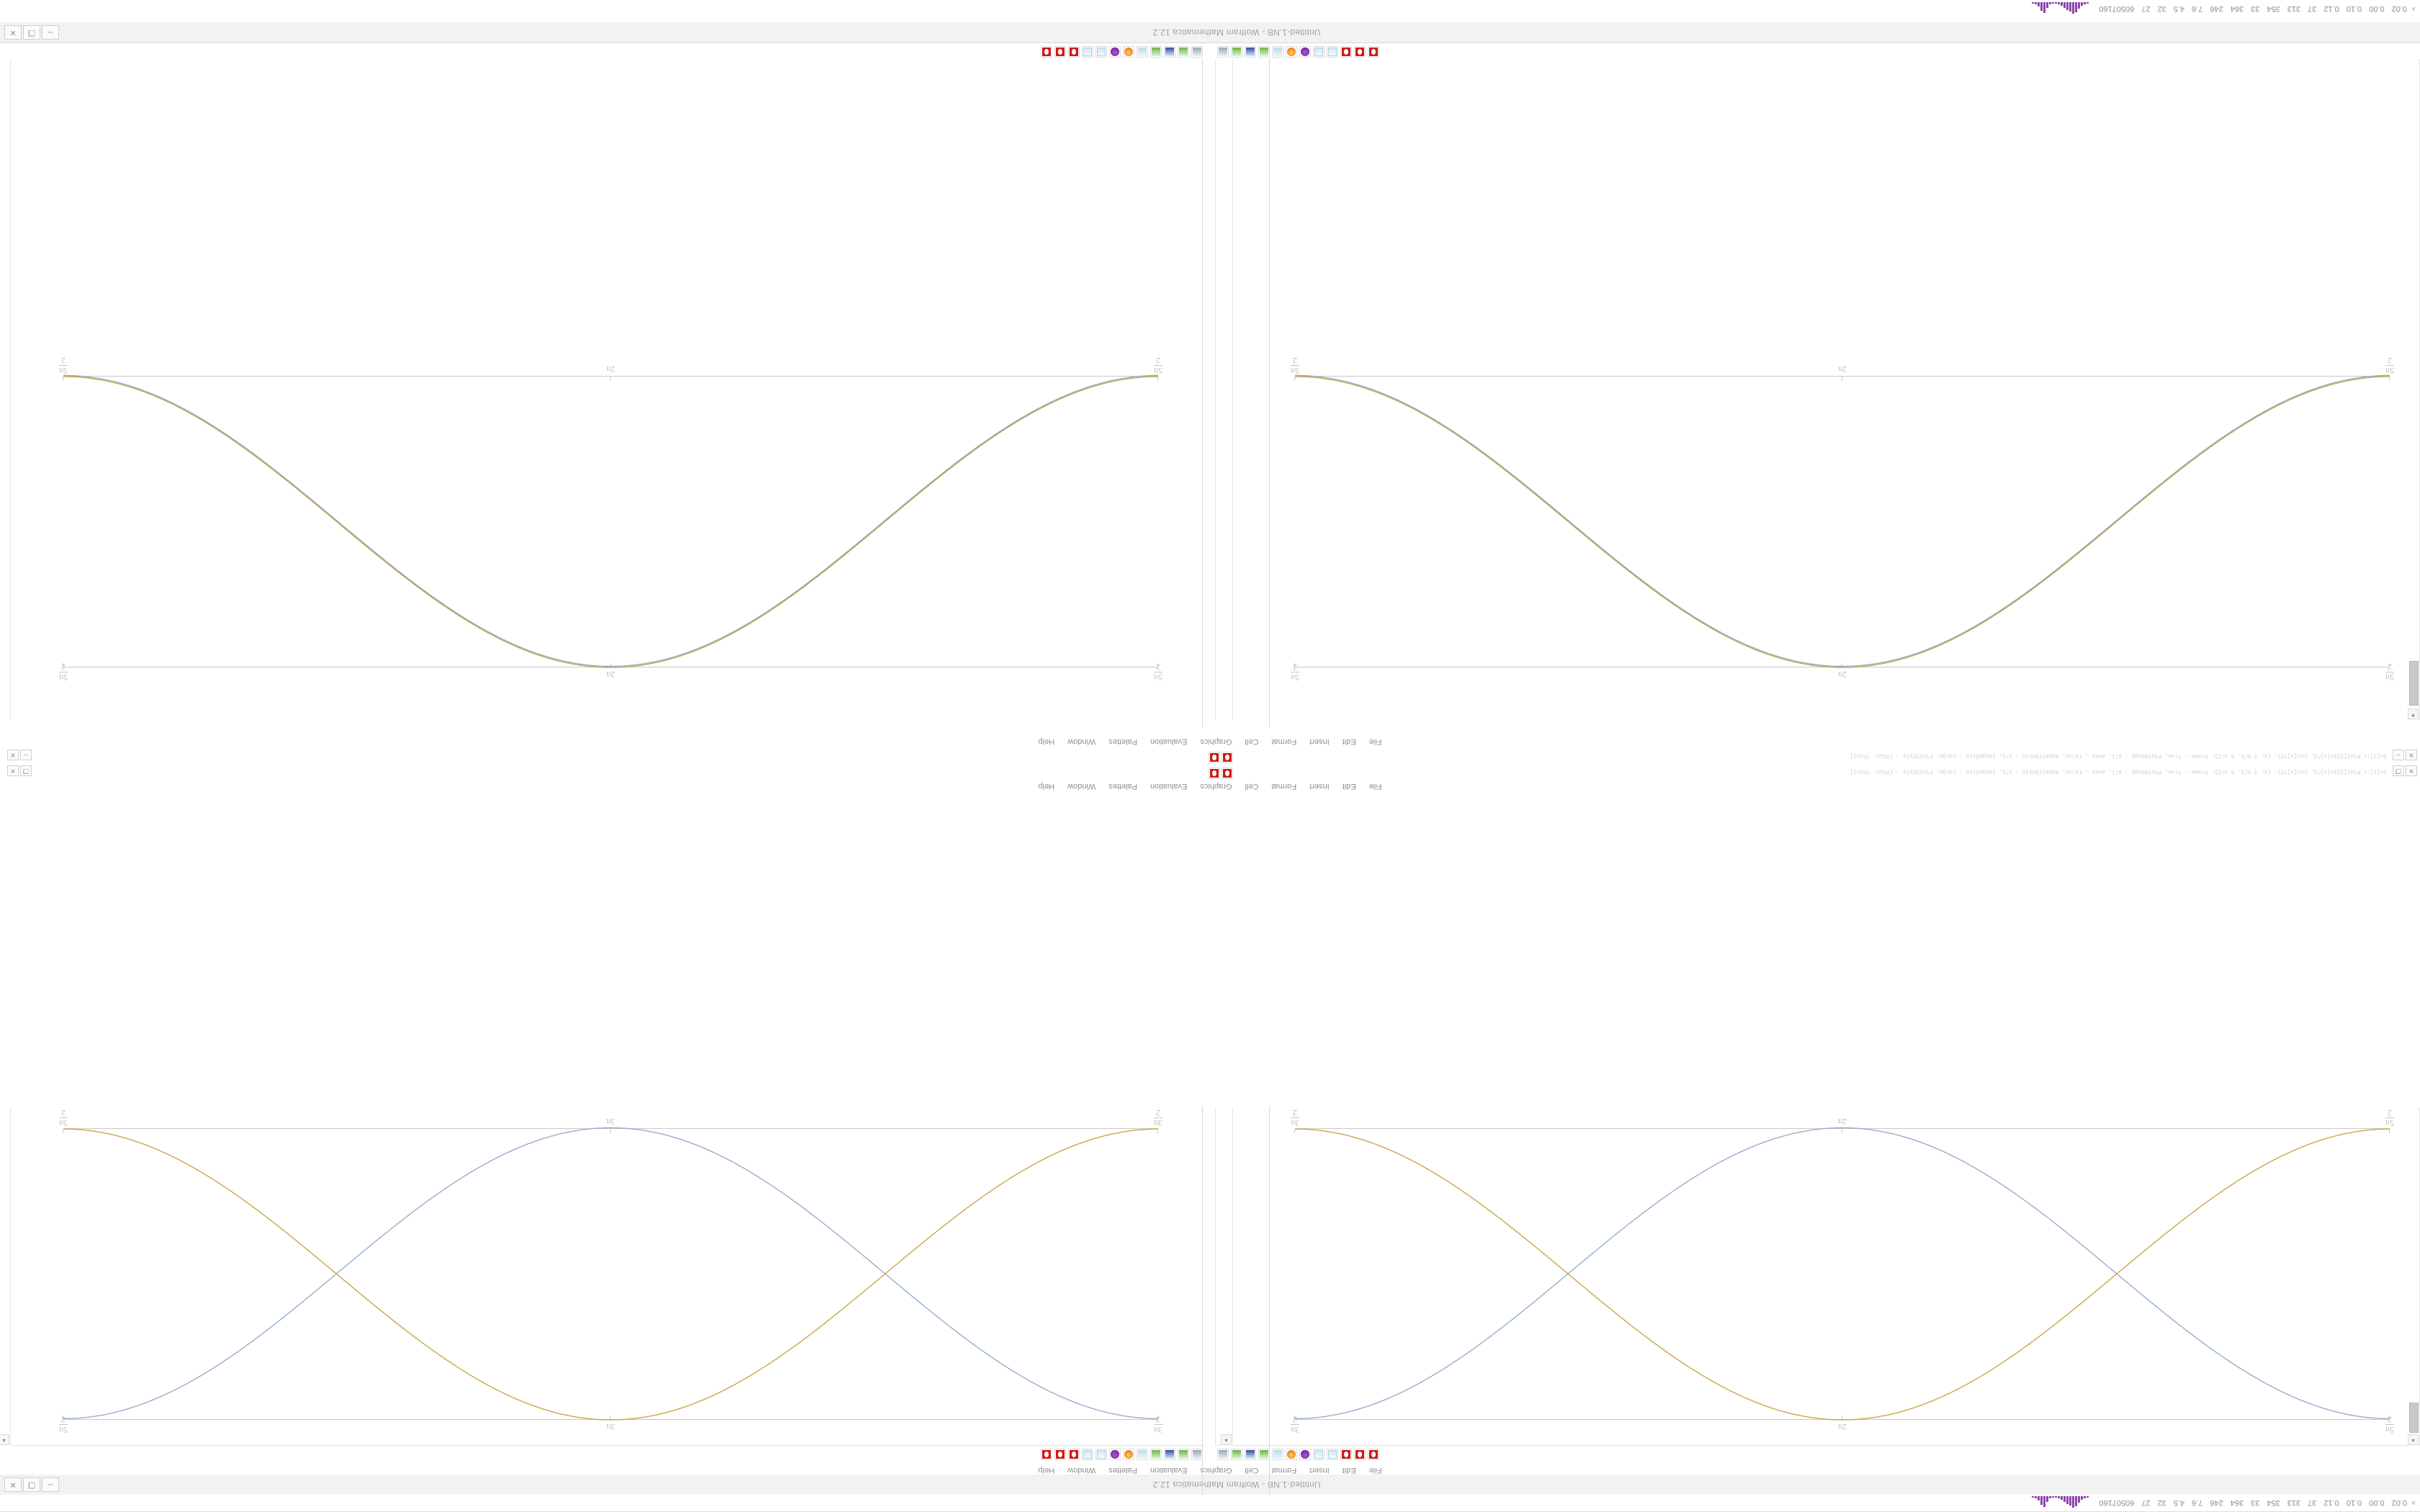 This screenshot has width=2420, height=1512. Describe the element at coordinates (29, 32) in the screenshot. I see `window-controls-bottom: – ❐ ✕` at that location.